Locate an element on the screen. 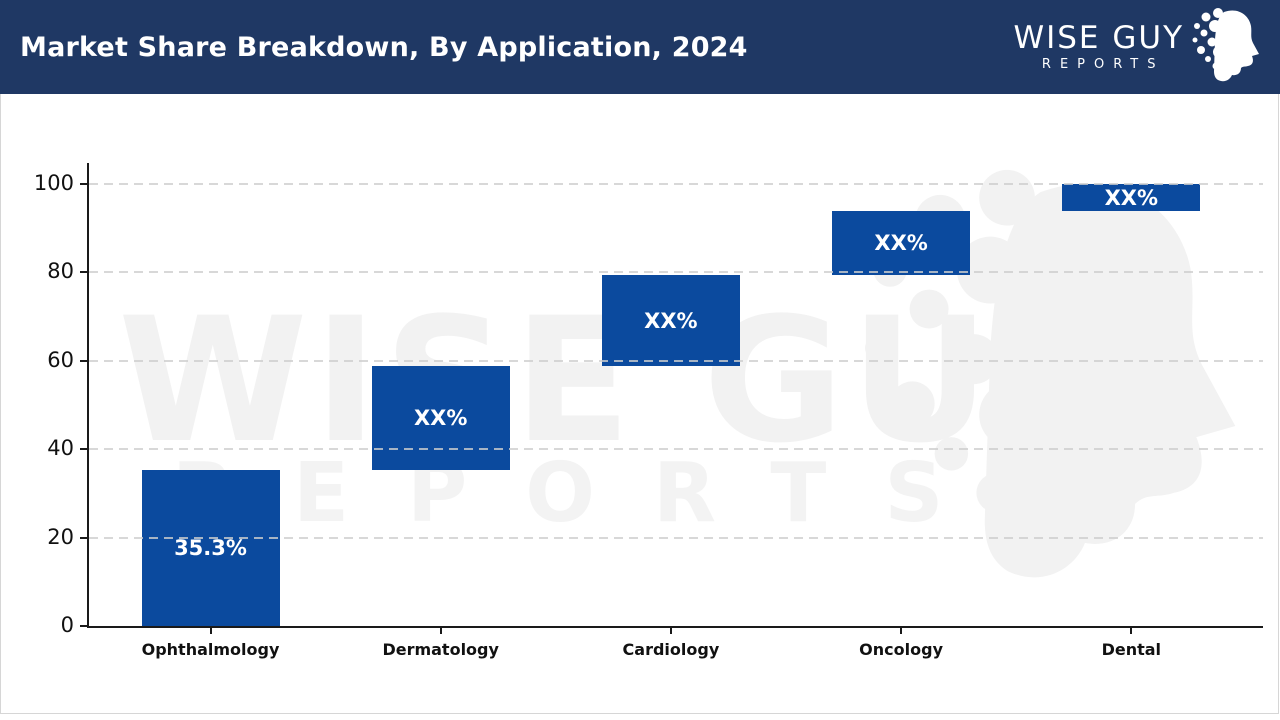  y-tick-label: 0 is located at coordinates (67, 625).